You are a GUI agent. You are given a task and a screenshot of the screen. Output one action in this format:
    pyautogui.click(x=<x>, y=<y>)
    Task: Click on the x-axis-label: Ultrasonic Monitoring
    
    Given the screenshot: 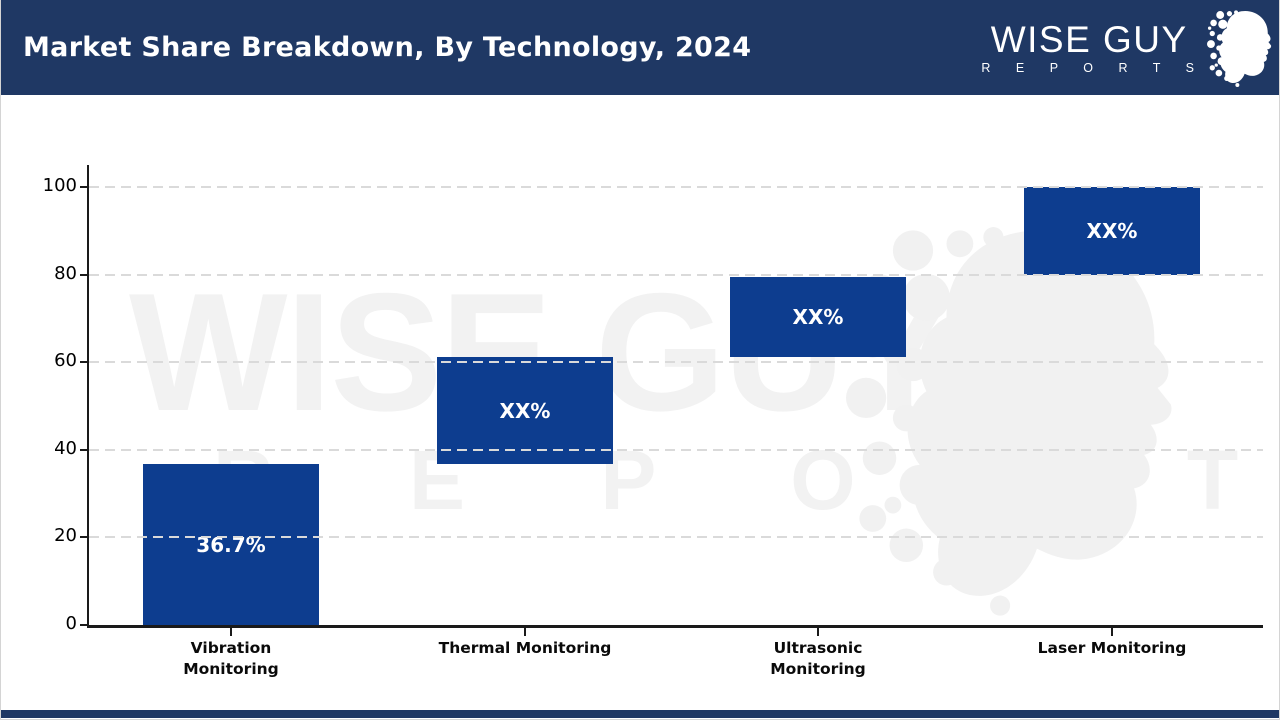 What is the action you would take?
    pyautogui.click(x=818, y=658)
    